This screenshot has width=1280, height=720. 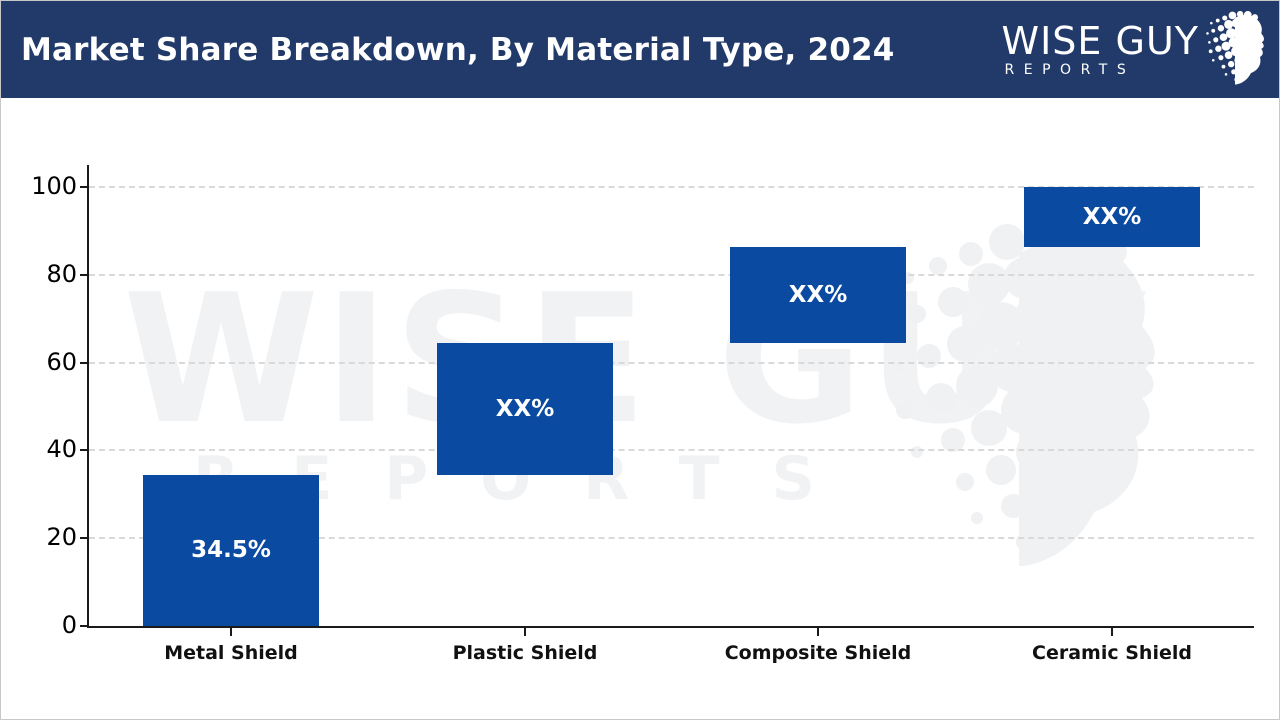 What do you see at coordinates (1235, 47) in the screenshot?
I see `brand-face-icon` at bounding box center [1235, 47].